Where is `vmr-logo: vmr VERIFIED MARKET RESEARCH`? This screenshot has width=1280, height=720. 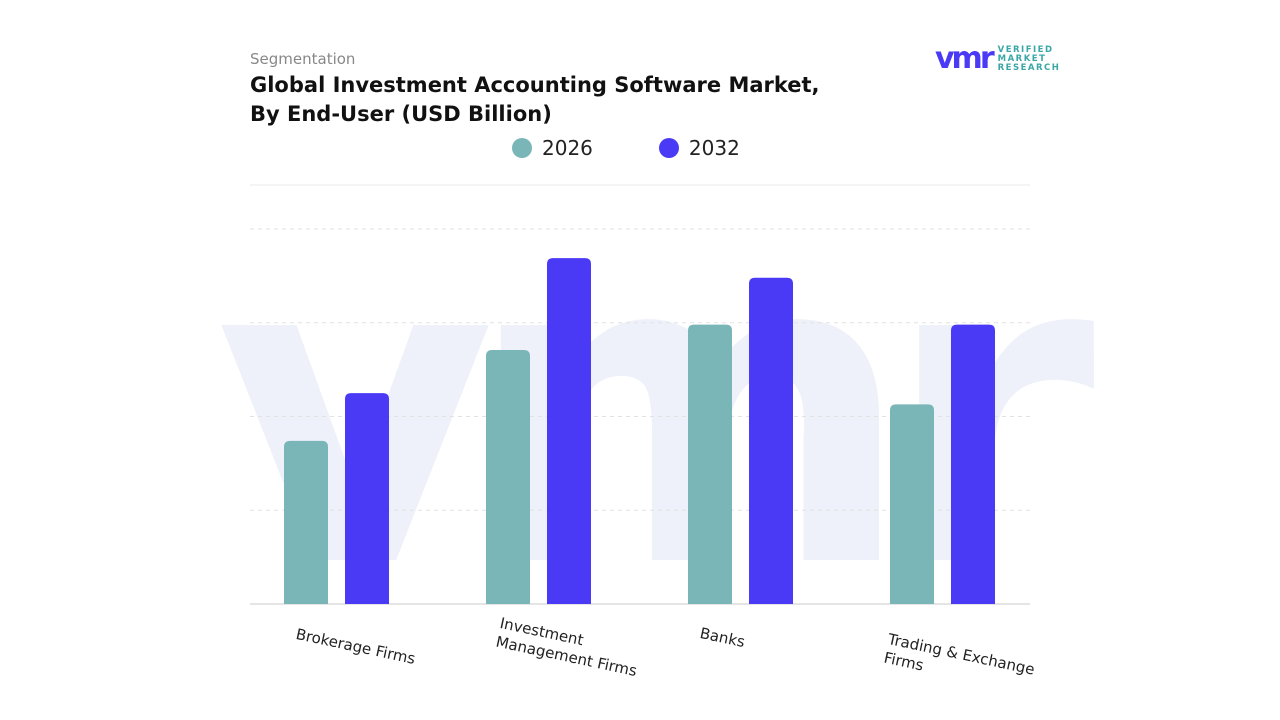
vmr-logo: vmr VERIFIED MARKET RESEARCH is located at coordinates (998, 58).